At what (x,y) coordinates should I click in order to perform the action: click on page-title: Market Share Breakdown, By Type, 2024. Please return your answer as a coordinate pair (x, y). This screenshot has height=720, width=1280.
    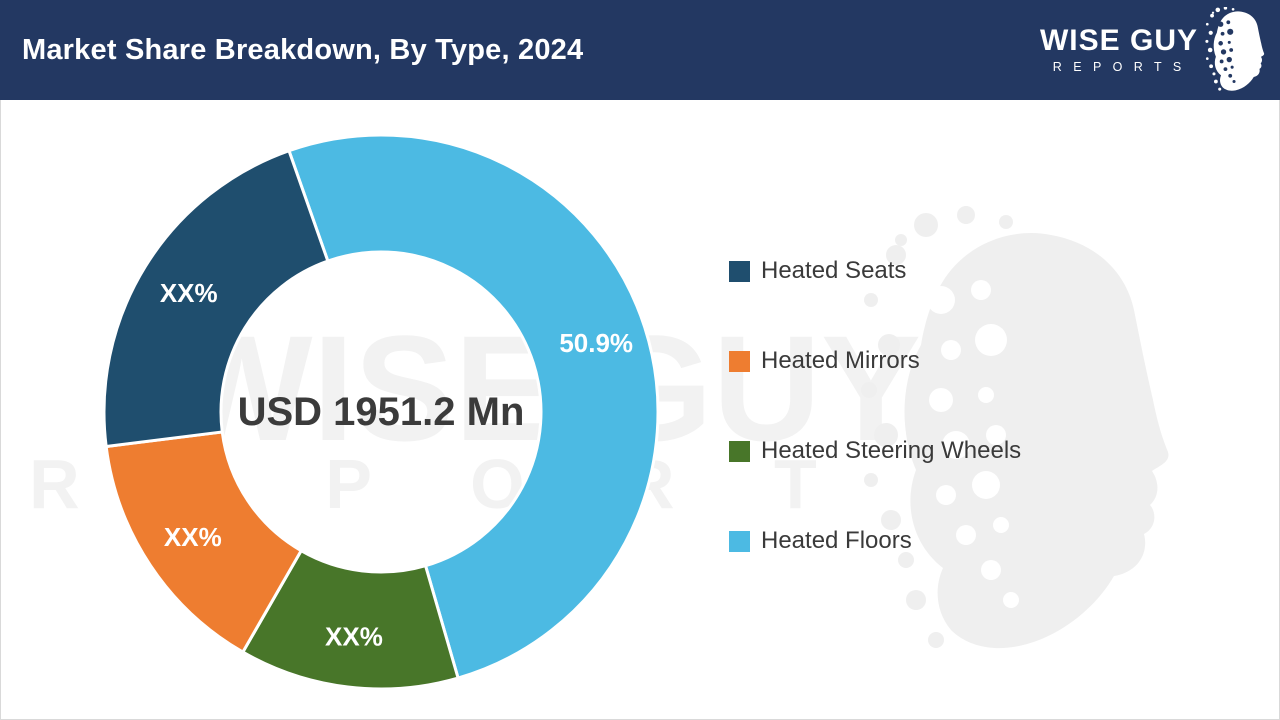
    Looking at the image, I should click on (303, 49).